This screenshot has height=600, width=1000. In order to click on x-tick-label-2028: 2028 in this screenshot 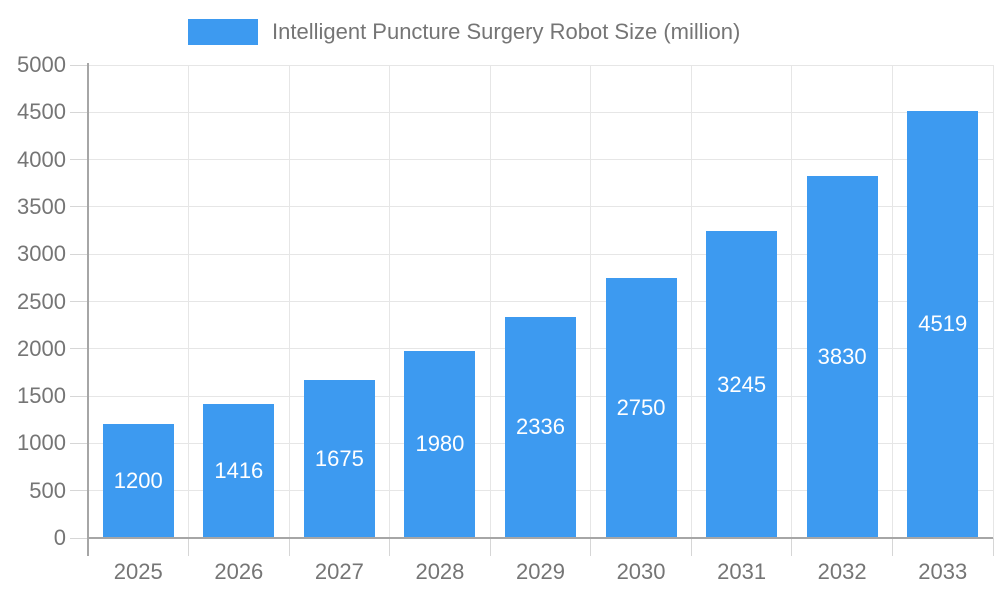, I will do `click(440, 571)`.